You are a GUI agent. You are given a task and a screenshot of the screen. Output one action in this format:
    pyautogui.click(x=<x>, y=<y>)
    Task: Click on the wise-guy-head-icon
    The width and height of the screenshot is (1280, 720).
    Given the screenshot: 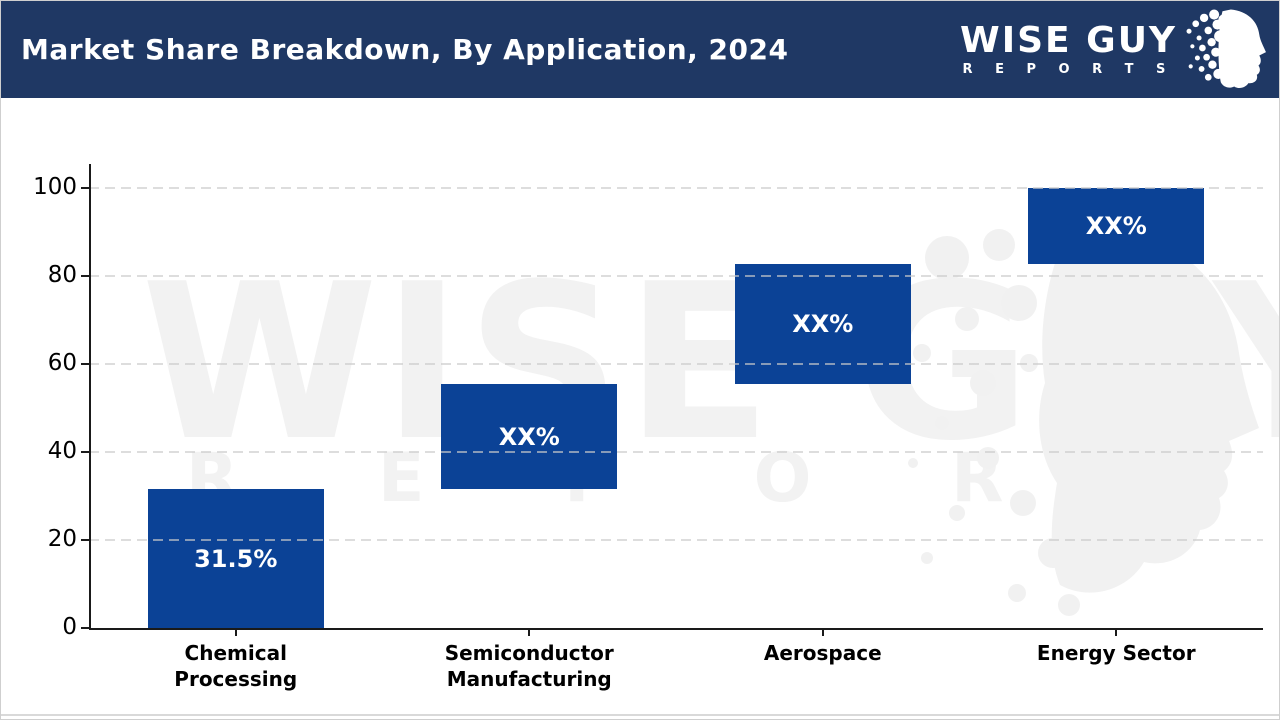 What is the action you would take?
    pyautogui.click(x=1225, y=50)
    